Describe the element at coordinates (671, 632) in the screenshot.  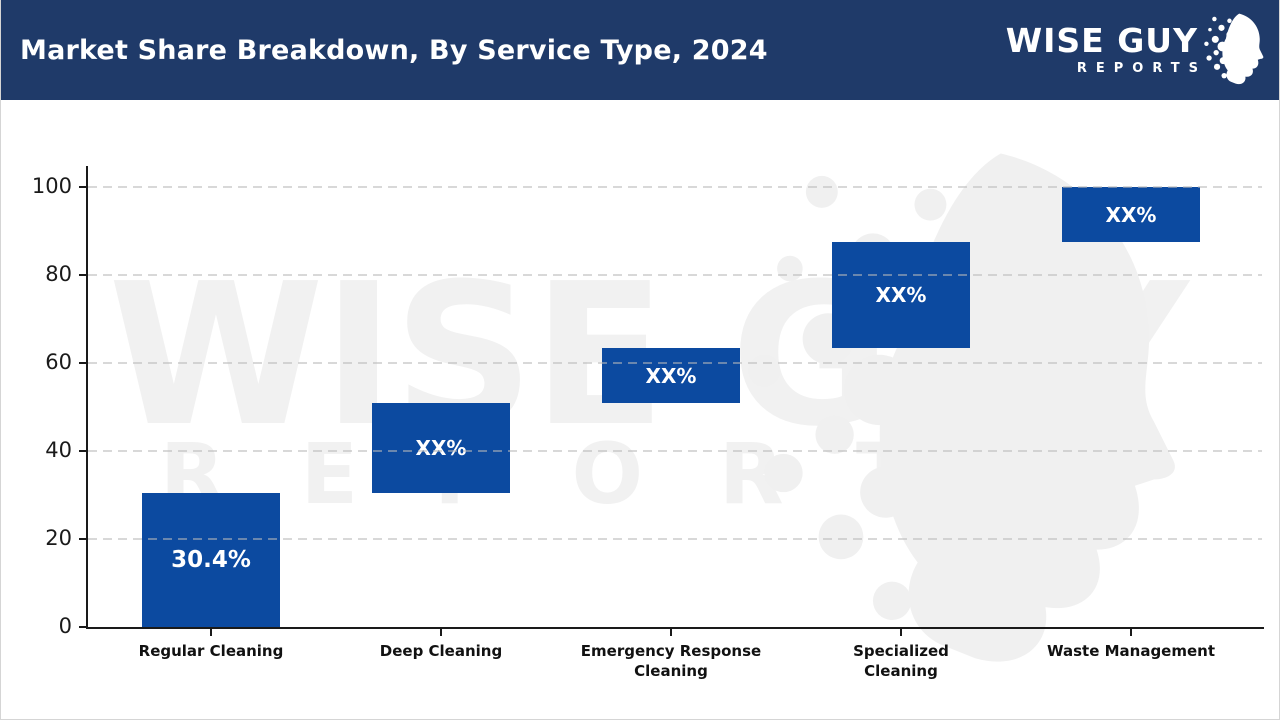
I see `x-tick-mark-emergency-response-cleaning` at that location.